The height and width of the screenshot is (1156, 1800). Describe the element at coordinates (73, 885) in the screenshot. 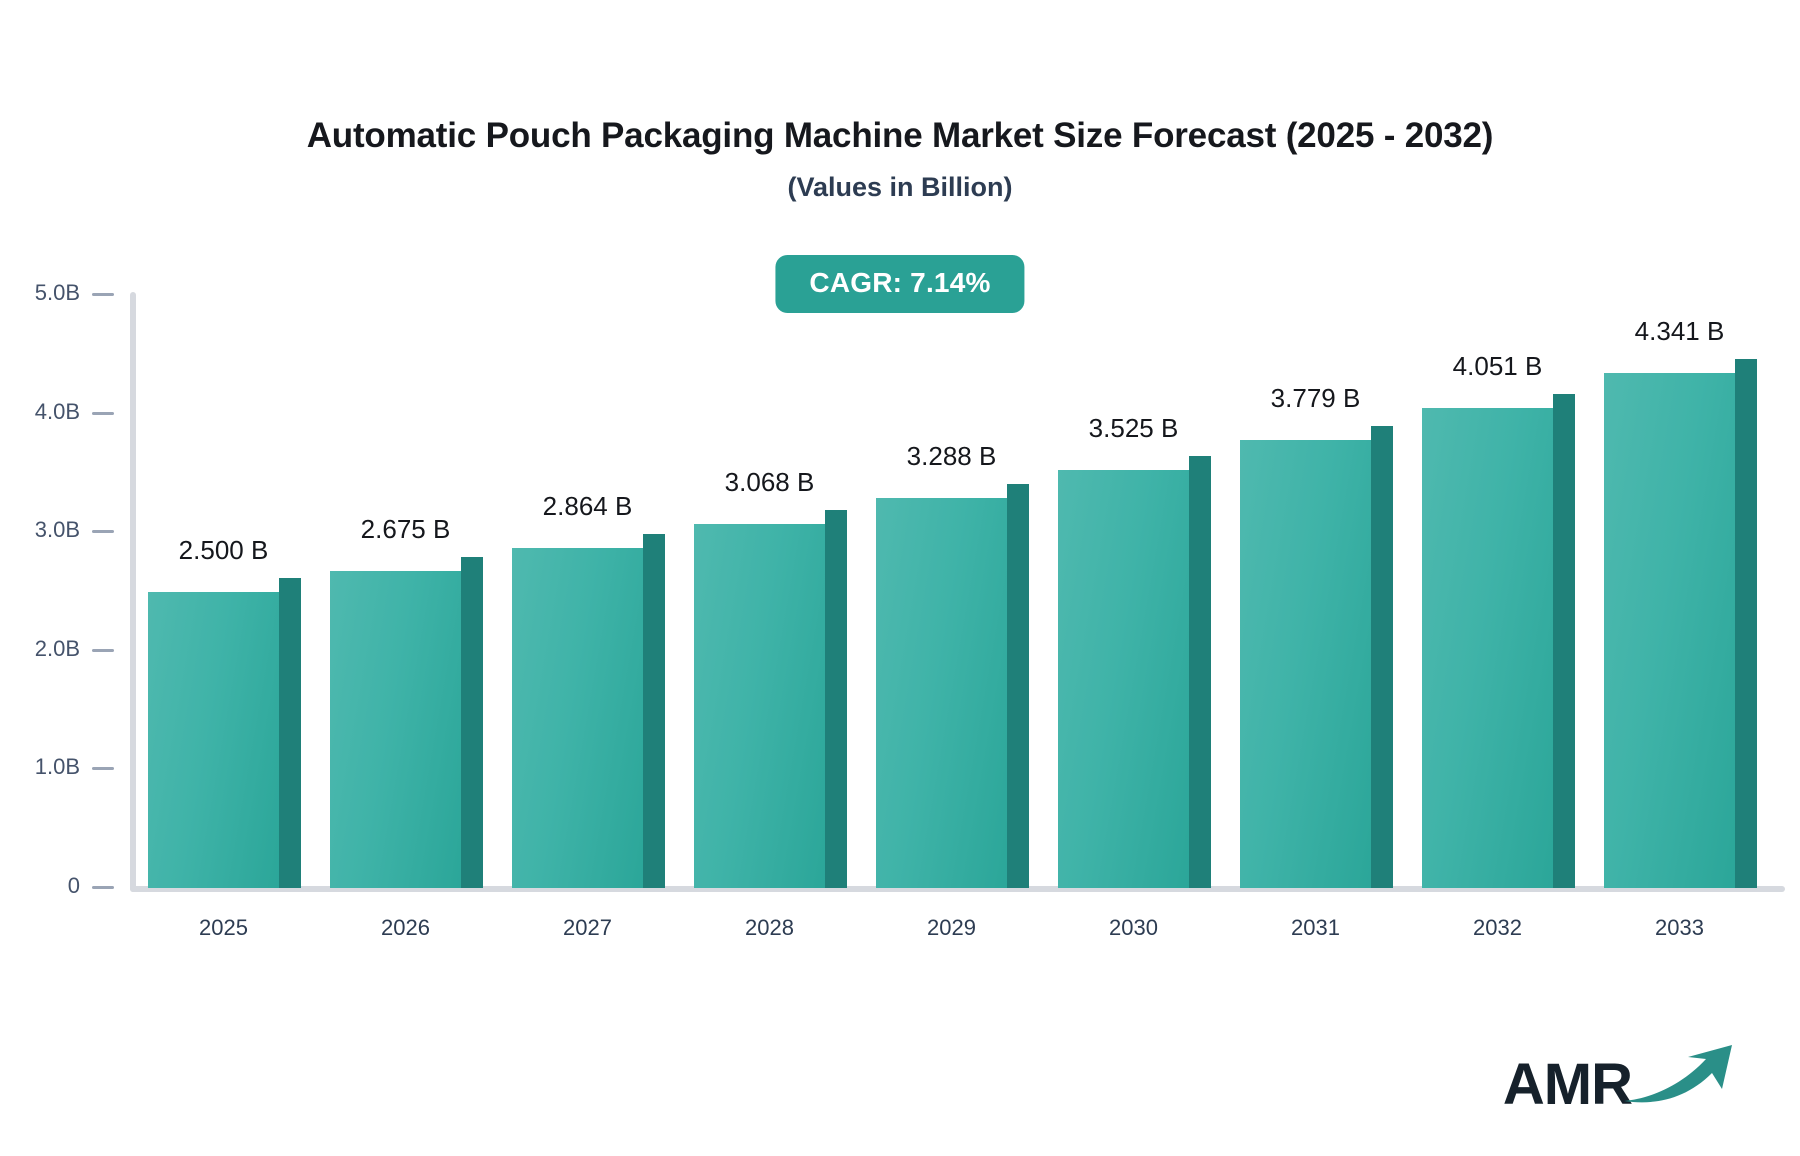

I see `y-tick-label: 0` at that location.